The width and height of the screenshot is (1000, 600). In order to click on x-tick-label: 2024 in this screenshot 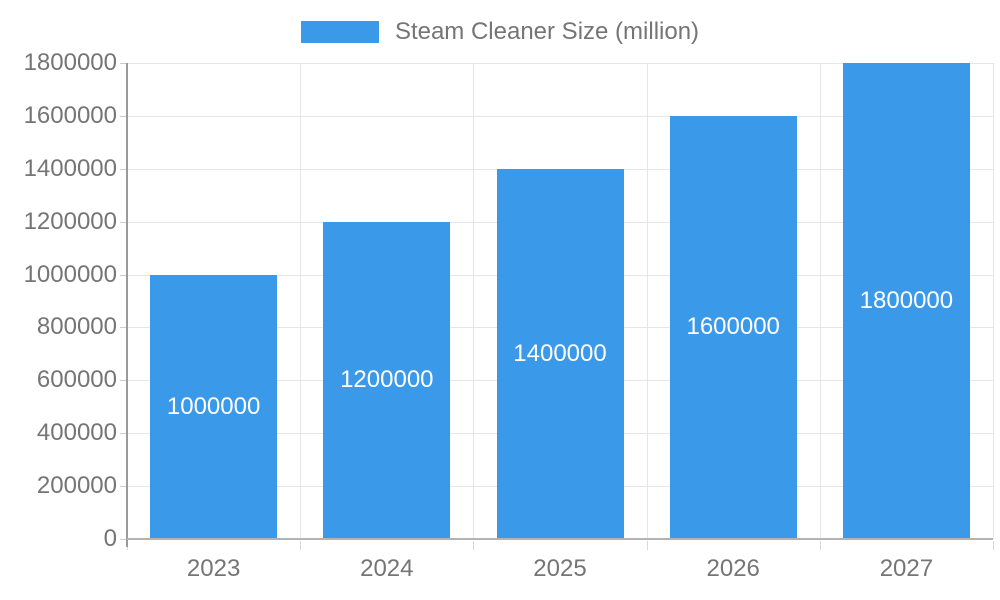, I will do `click(387, 568)`.